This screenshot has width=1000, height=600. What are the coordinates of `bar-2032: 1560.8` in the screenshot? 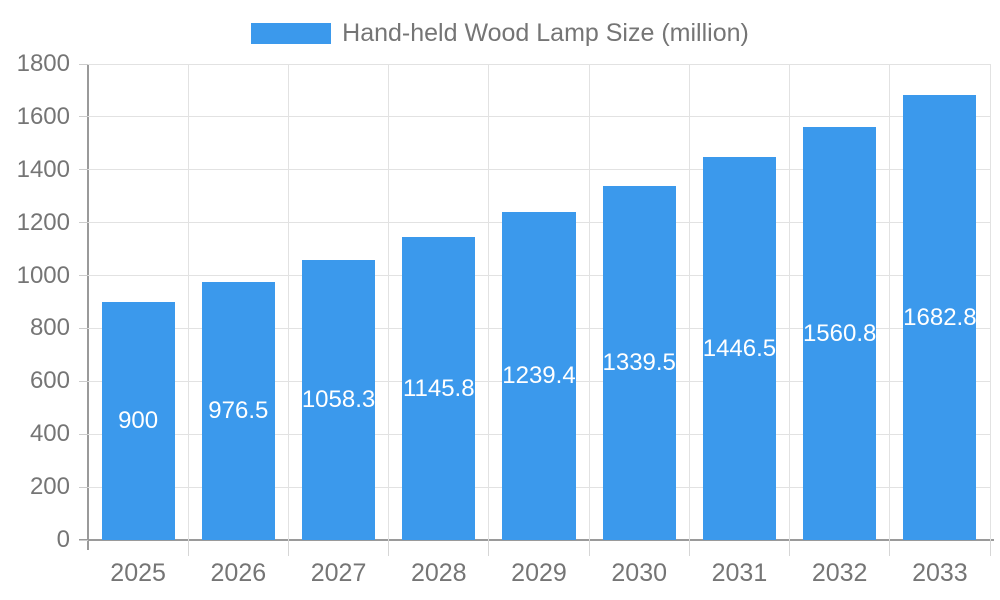 It's located at (839, 333).